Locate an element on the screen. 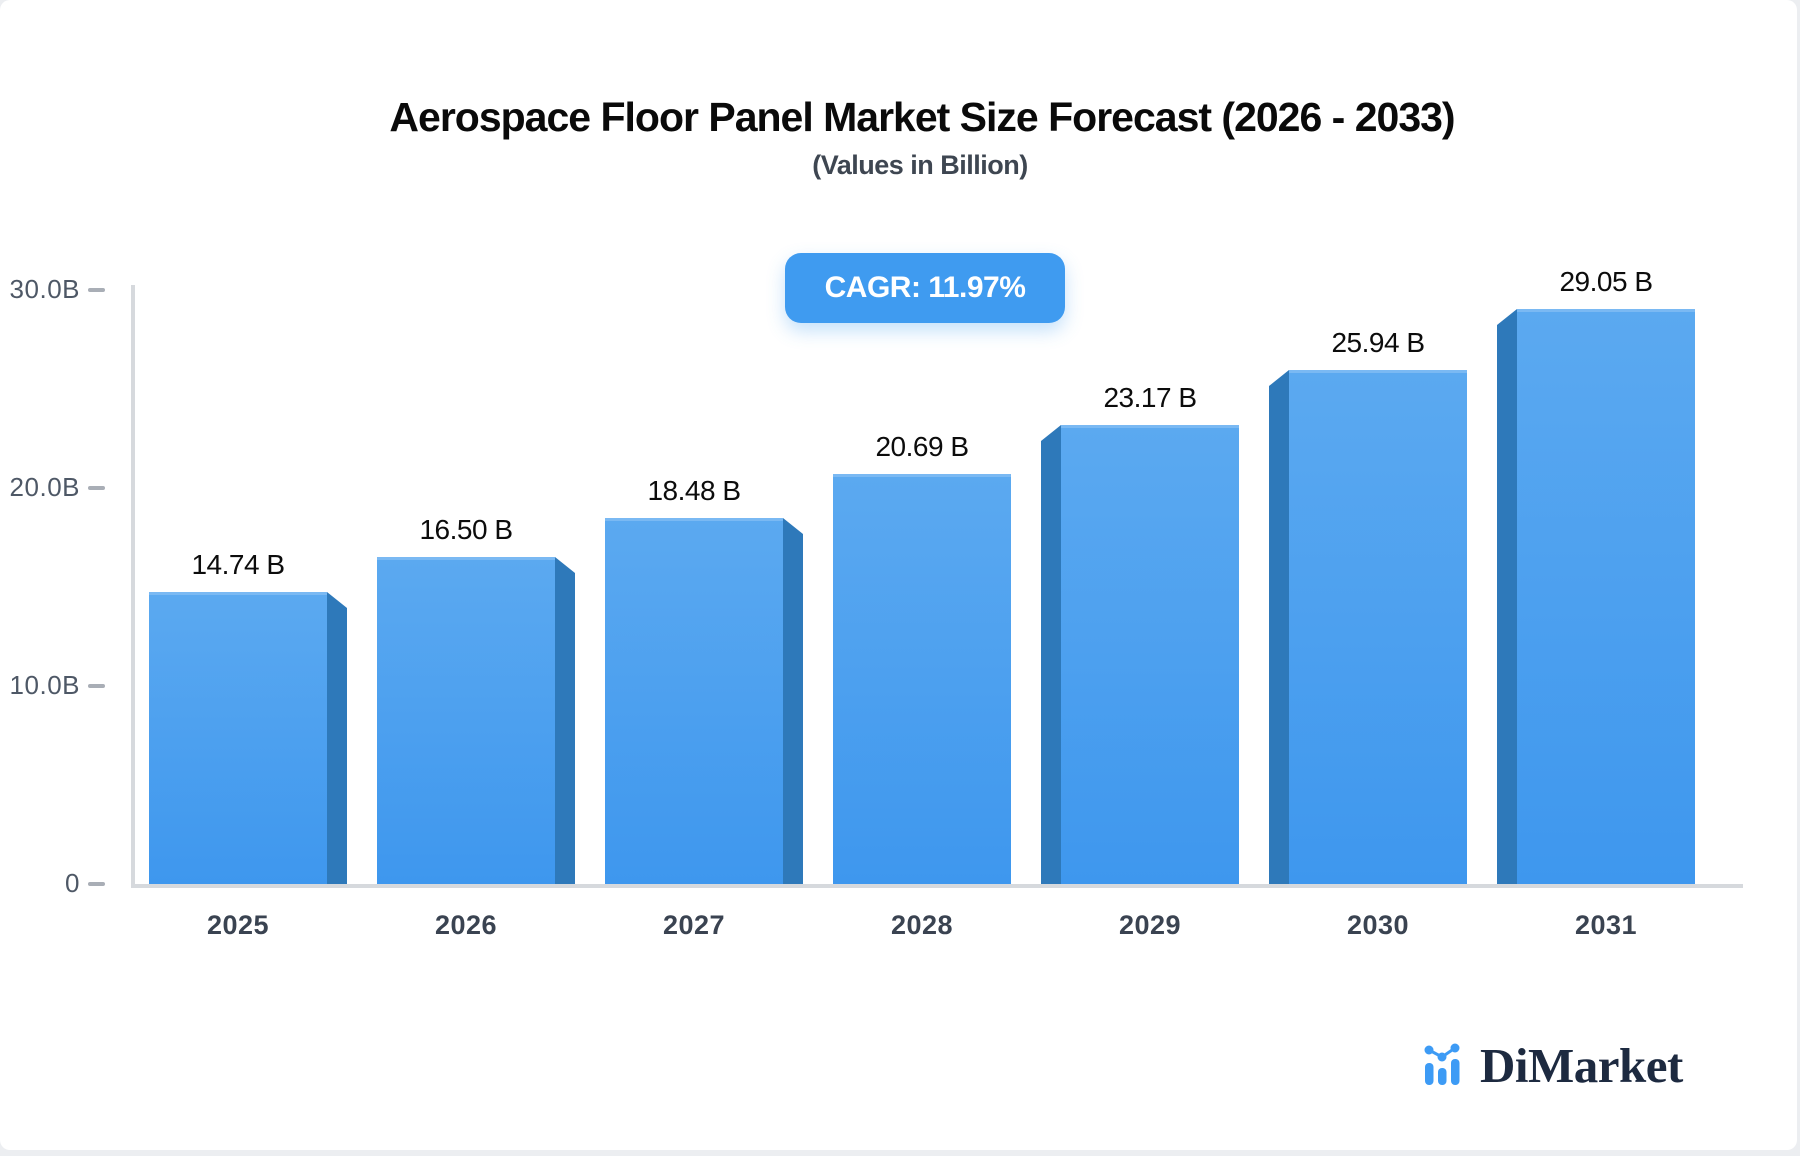 The image size is (1800, 1156). brand-logo-text: DiMarket is located at coordinates (1581, 1065).